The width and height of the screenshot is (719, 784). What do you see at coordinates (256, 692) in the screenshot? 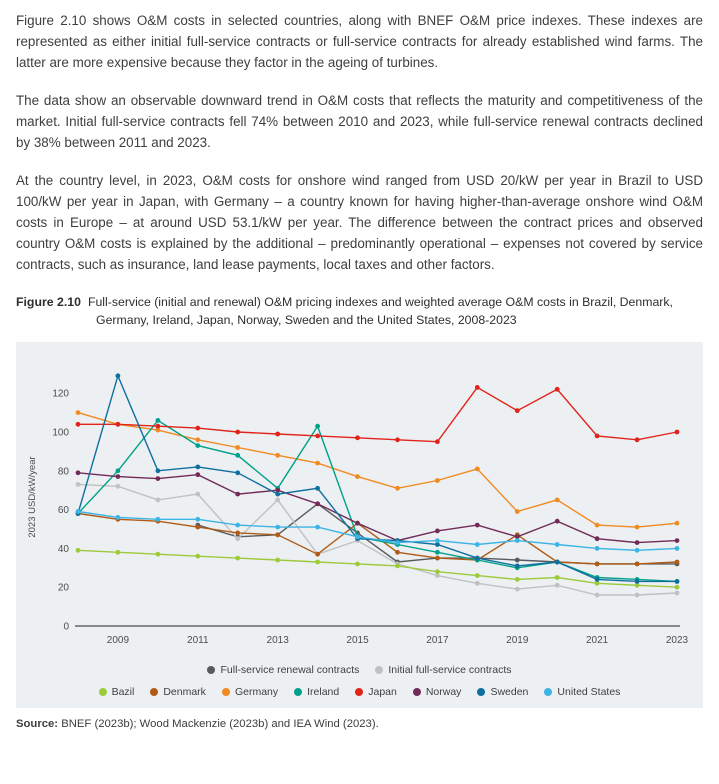
I see `legend-label: Germany` at bounding box center [256, 692].